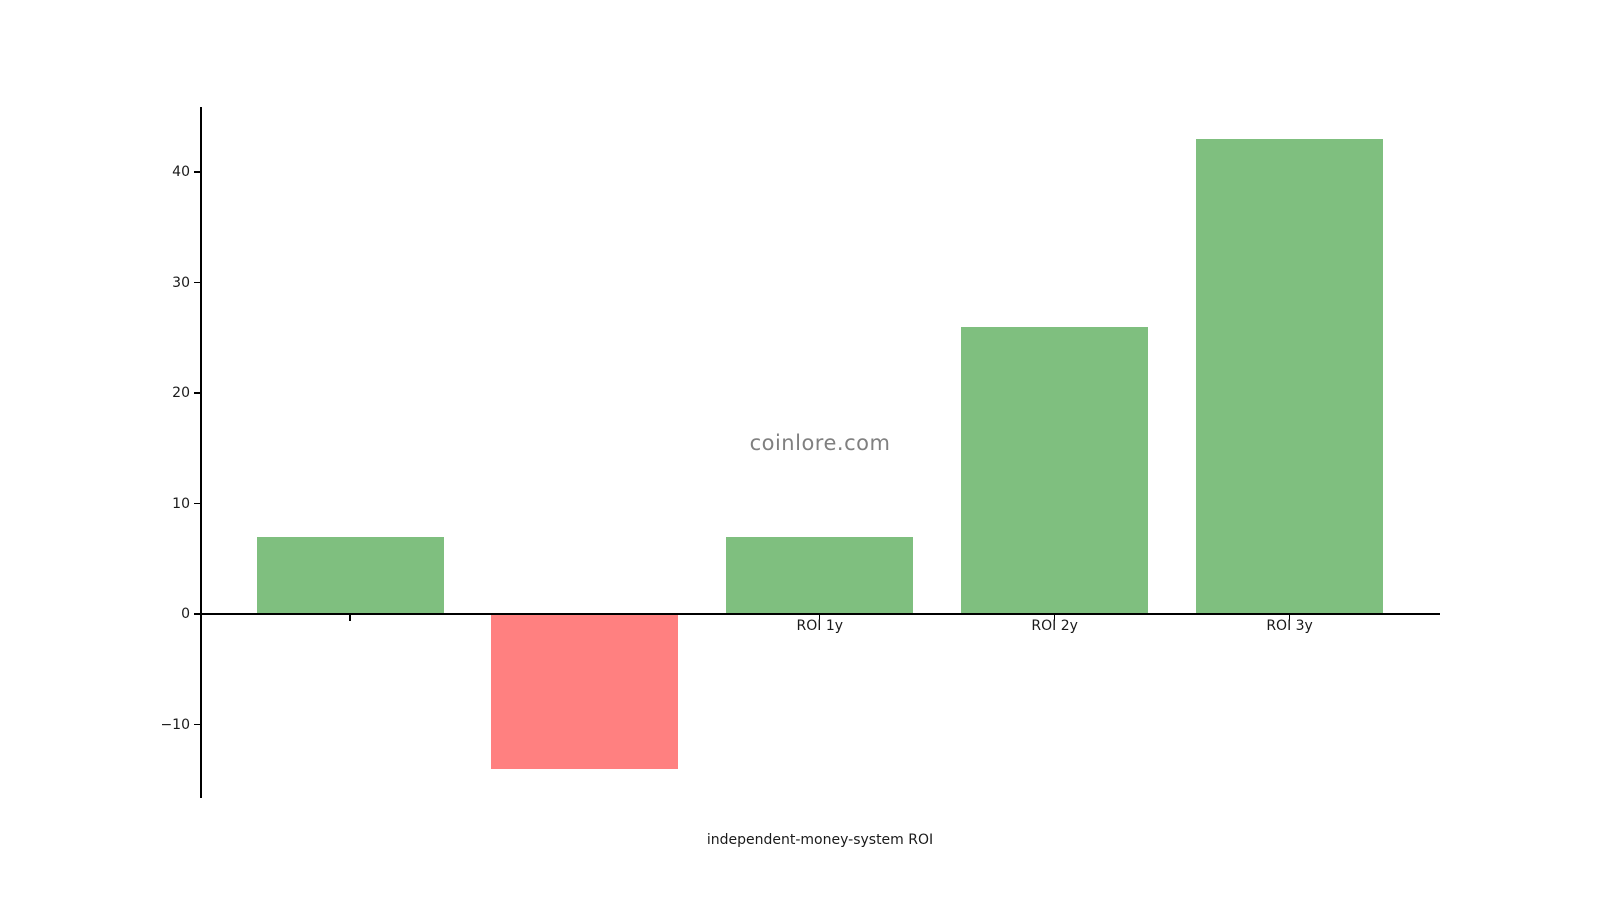 The height and width of the screenshot is (900, 1600). Describe the element at coordinates (175, 724) in the screenshot. I see `y-tick-label: −10` at that location.